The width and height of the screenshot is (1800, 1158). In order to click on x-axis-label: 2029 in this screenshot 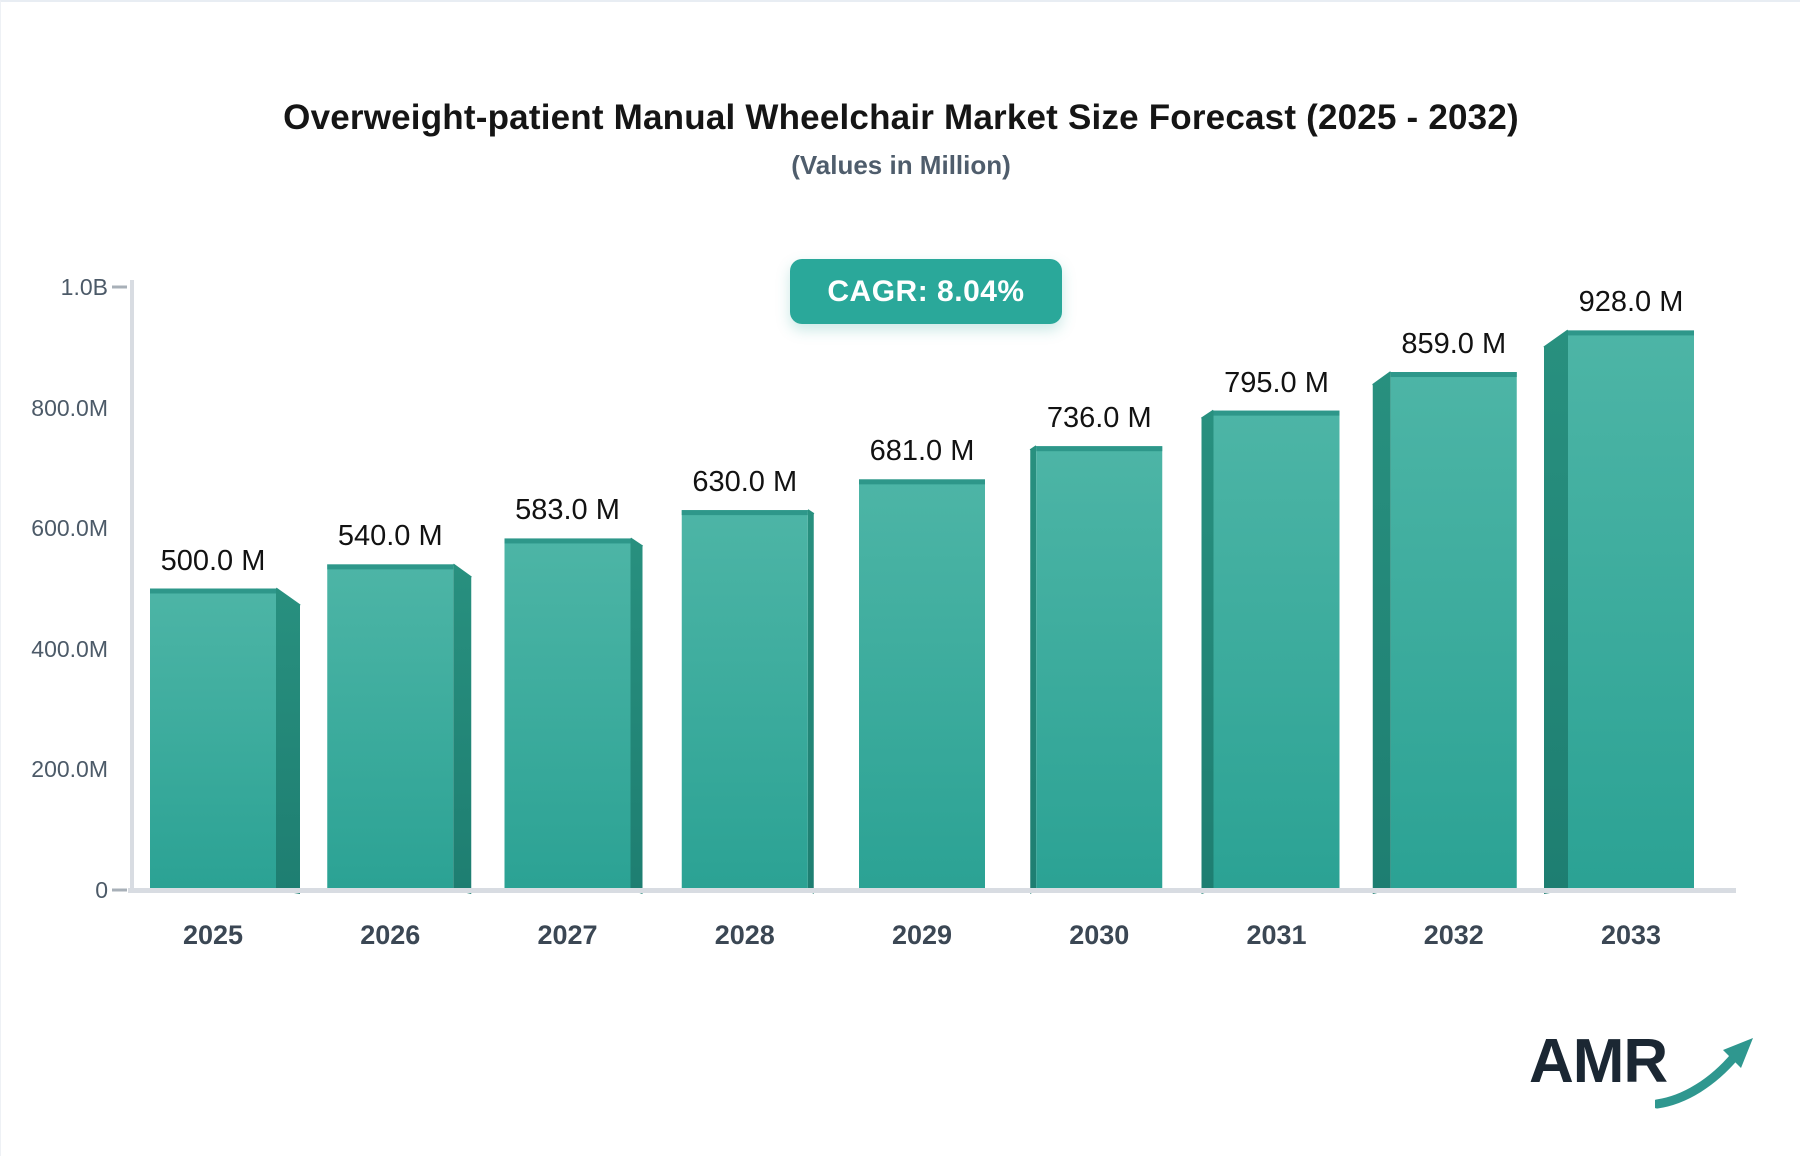, I will do `click(922, 935)`.